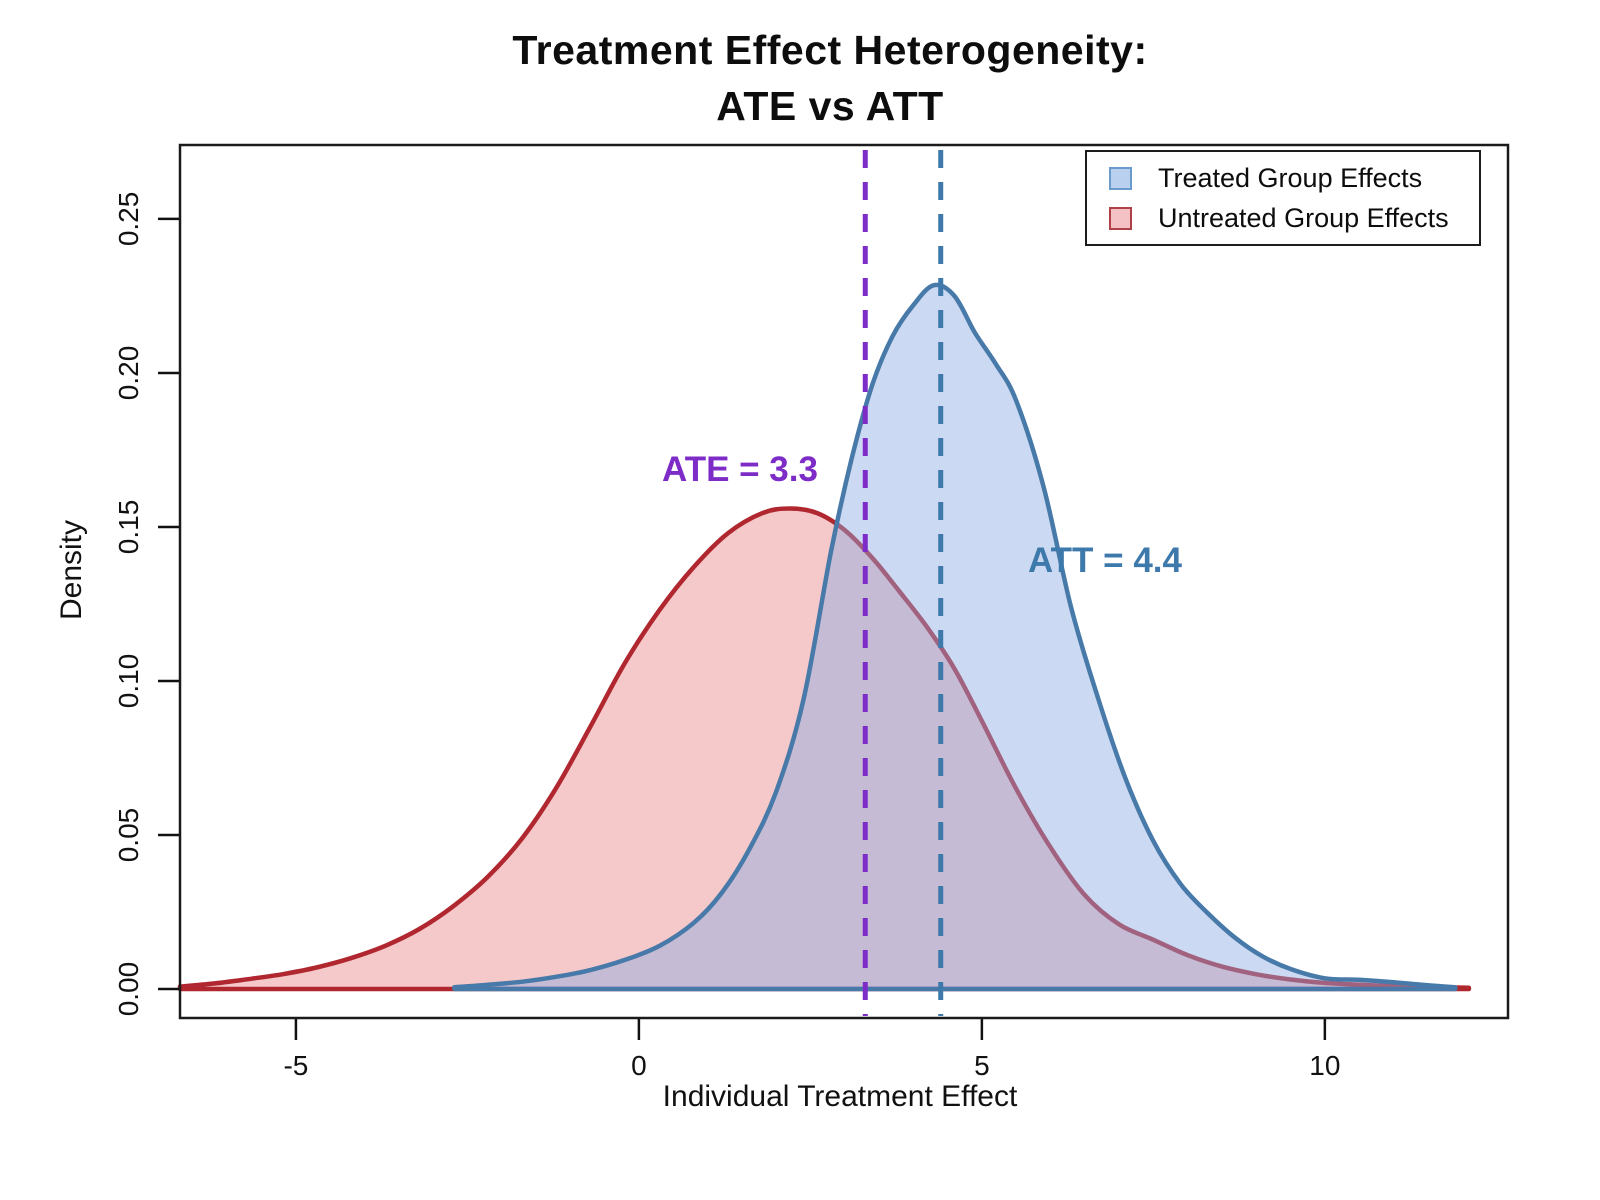 The height and width of the screenshot is (1200, 1600). Describe the element at coordinates (1105, 560) in the screenshot. I see `att-annotation: ATT = 4.4` at that location.